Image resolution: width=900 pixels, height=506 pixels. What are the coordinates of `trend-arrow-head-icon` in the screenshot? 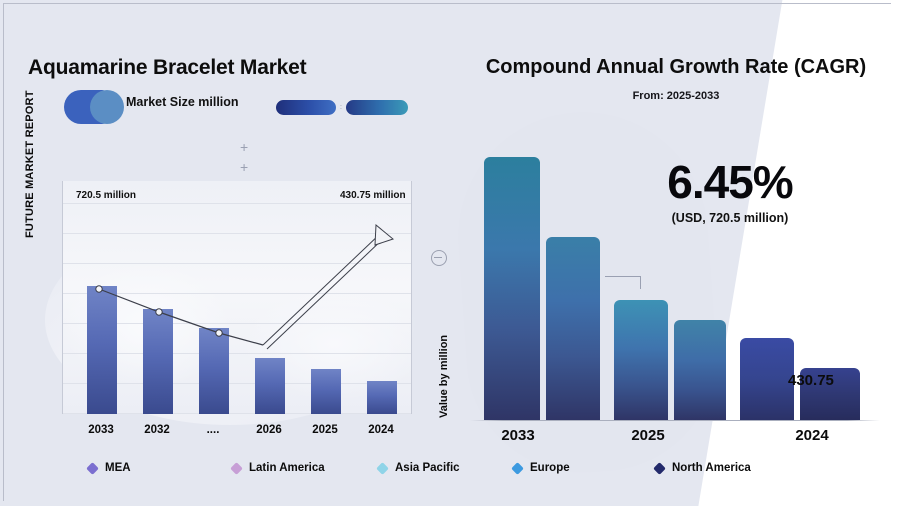 It's located at (384, 234).